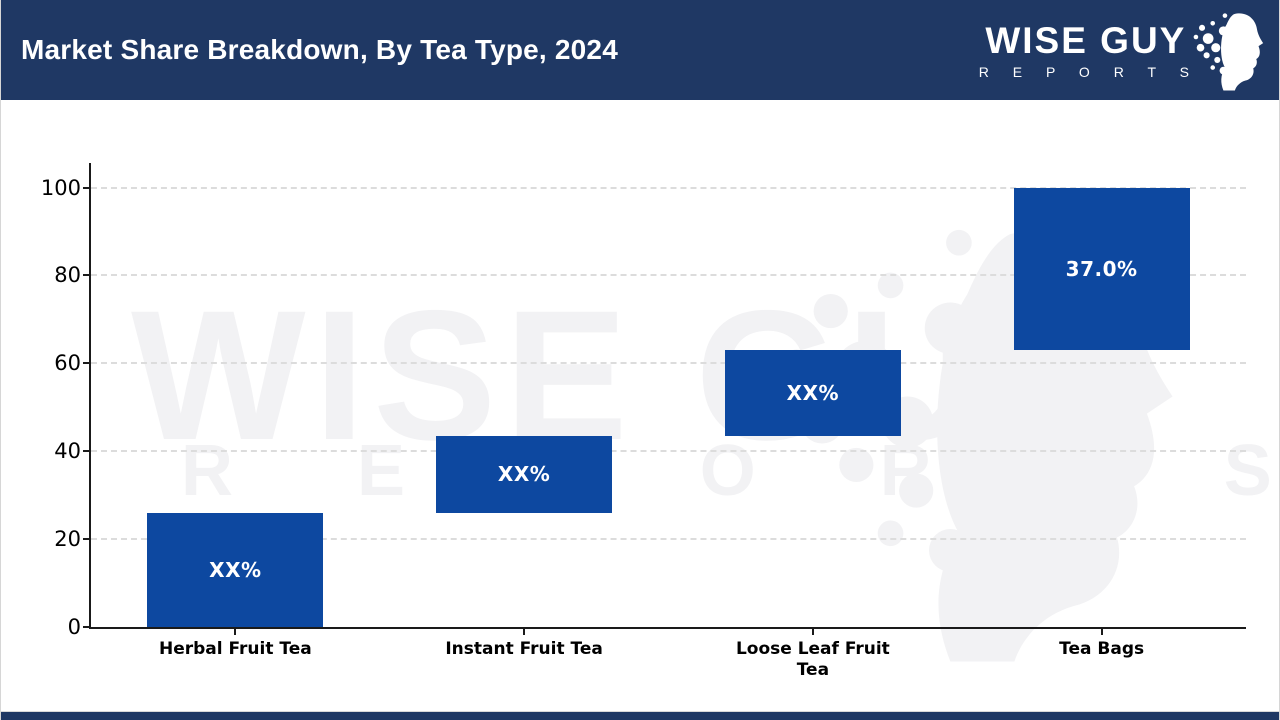 The width and height of the screenshot is (1280, 720). I want to click on y-tick-label: 20, so click(67, 539).